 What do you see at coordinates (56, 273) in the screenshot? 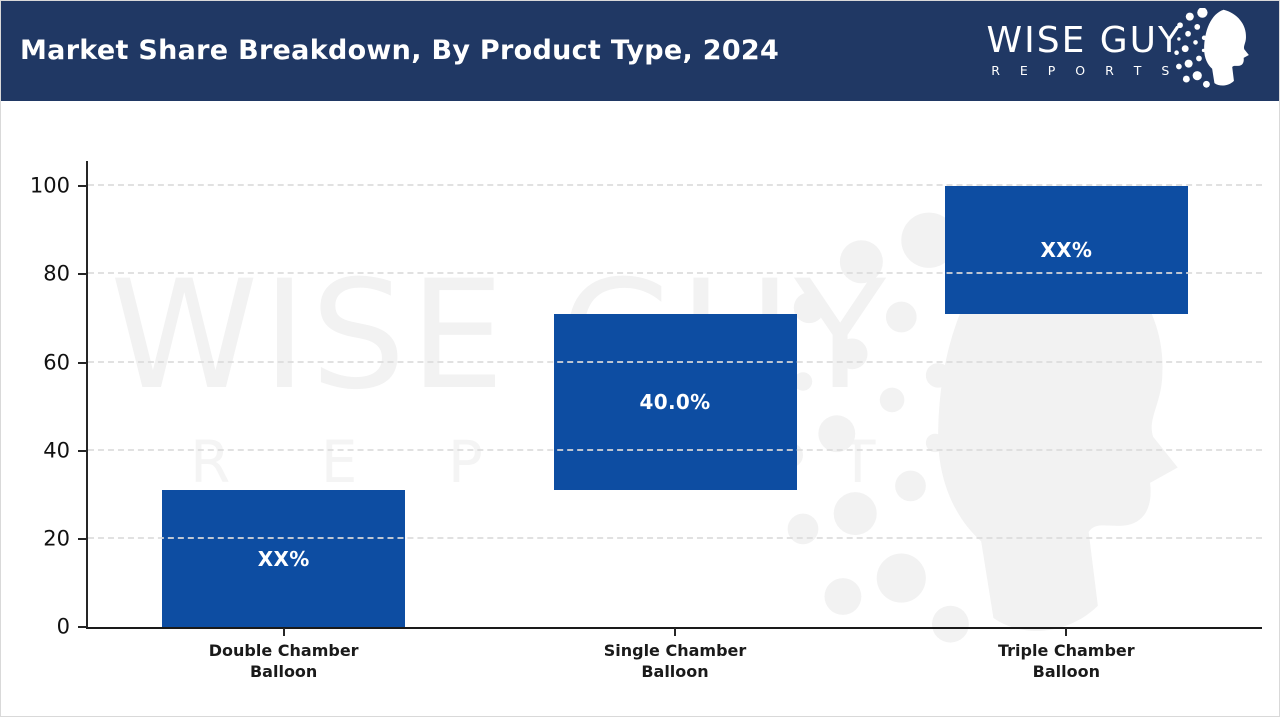
I see `y-tick-label: 80` at bounding box center [56, 273].